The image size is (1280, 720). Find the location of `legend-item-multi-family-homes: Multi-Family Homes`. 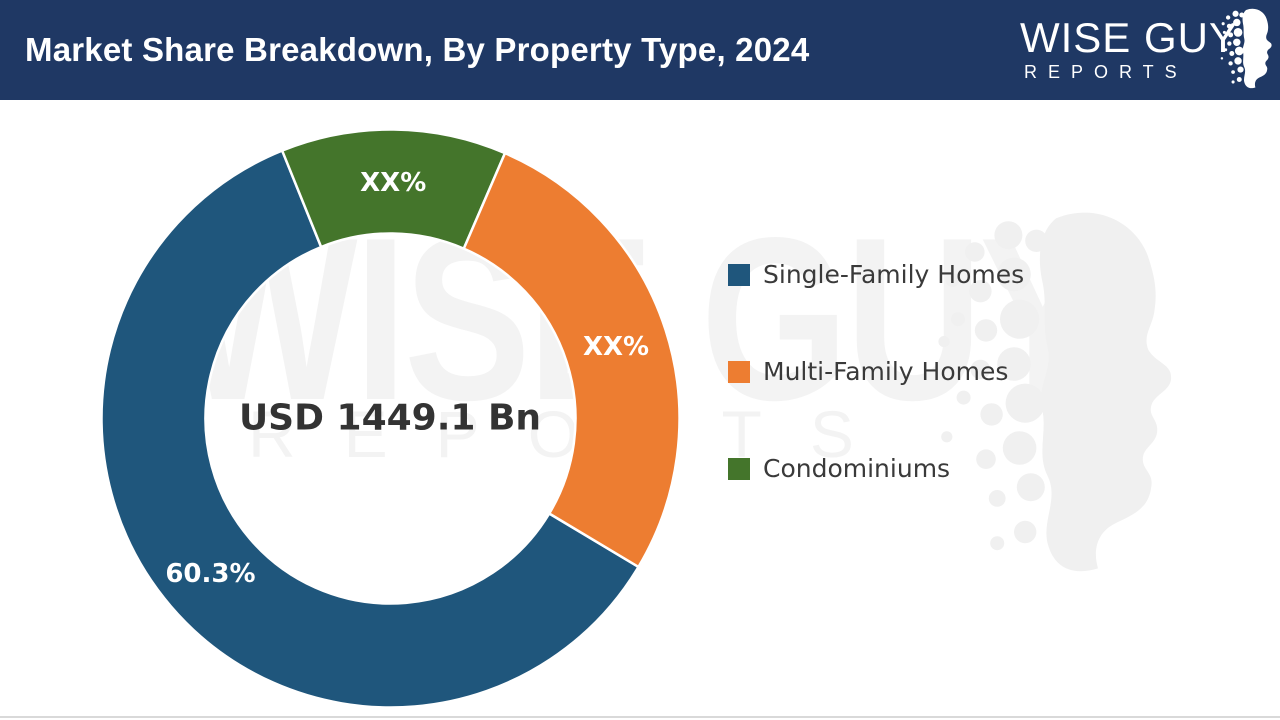

legend-item-multi-family-homes: Multi-Family Homes is located at coordinates (876, 371).